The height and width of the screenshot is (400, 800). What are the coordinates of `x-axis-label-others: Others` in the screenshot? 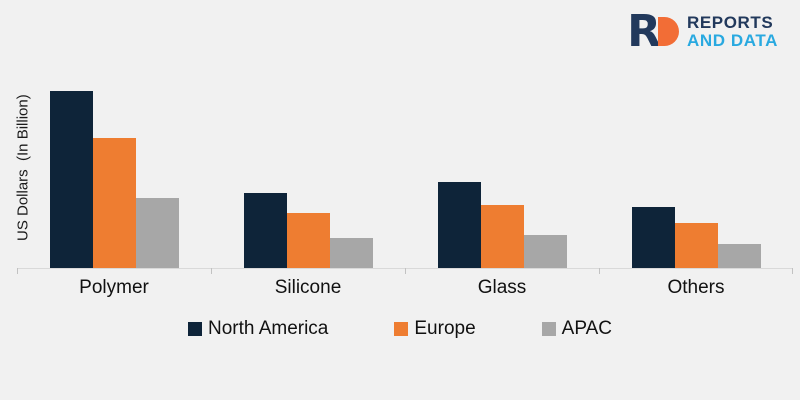 It's located at (696, 287).